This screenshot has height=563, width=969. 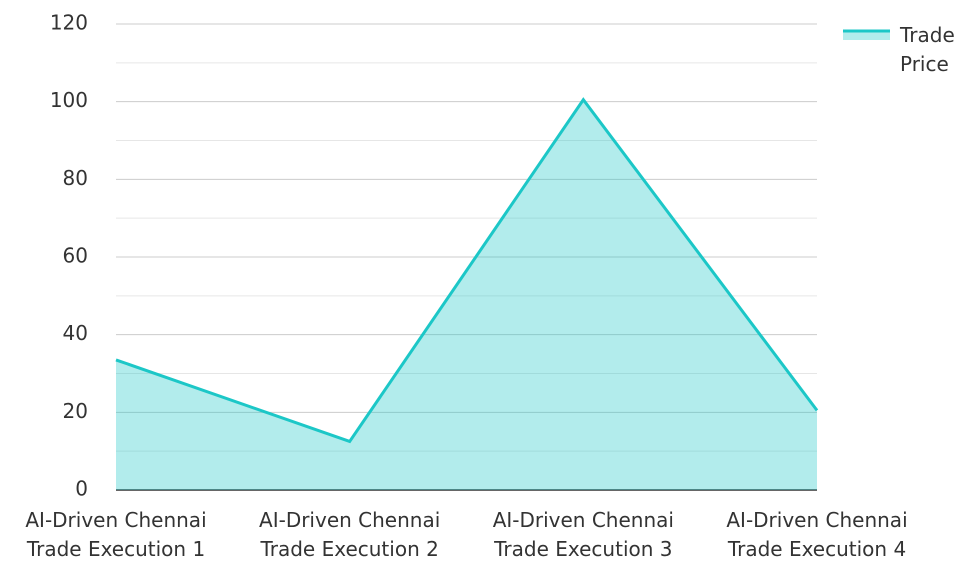 I want to click on legend: Trade Price, so click(x=906, y=50).